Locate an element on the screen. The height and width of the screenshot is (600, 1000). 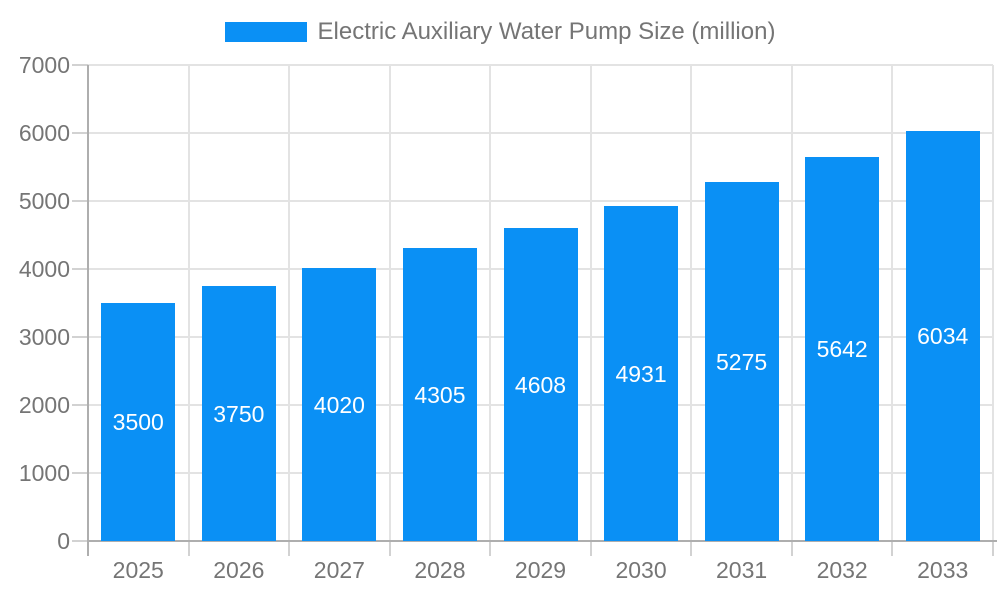
bar-value-label: 5275 is located at coordinates (742, 361).